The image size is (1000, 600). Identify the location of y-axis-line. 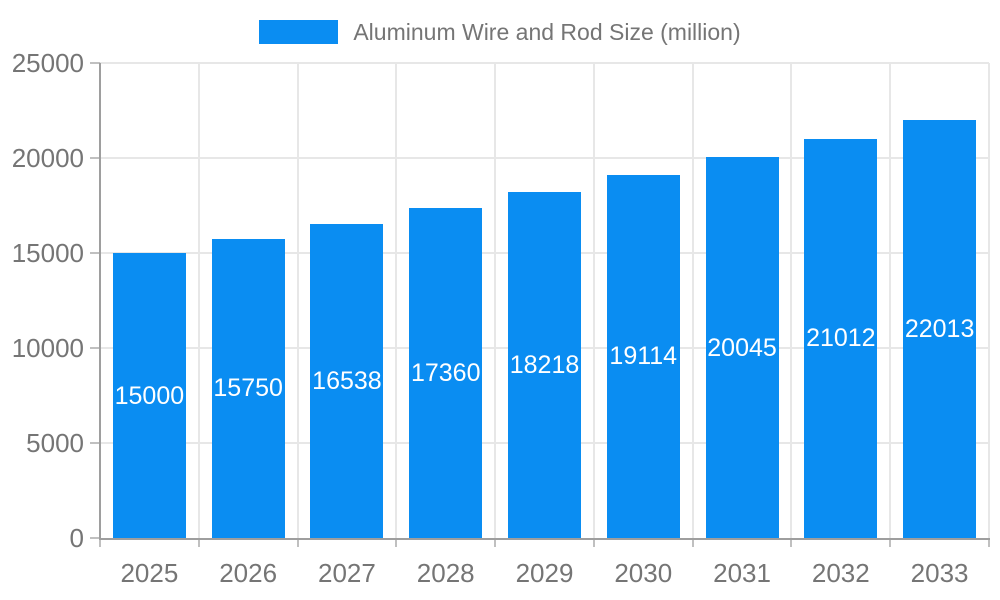
(100, 301).